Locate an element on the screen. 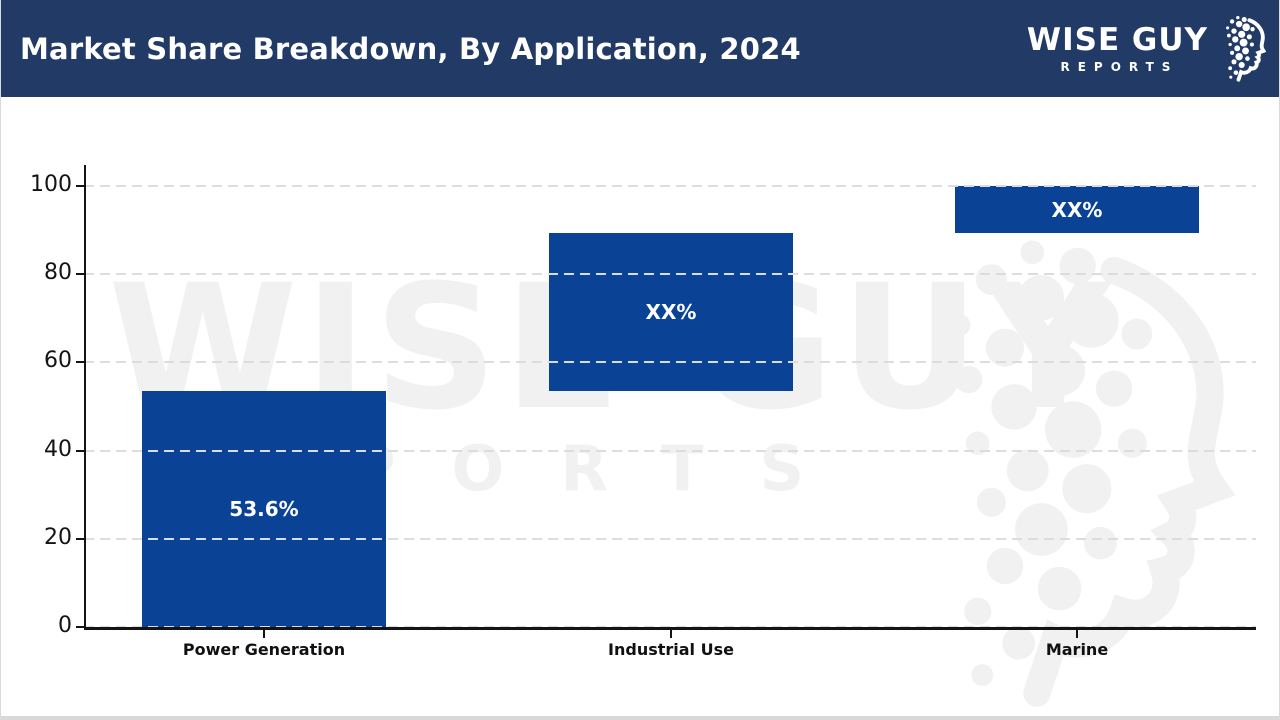  logo-wordmark: WISE GUY is located at coordinates (1117, 39).